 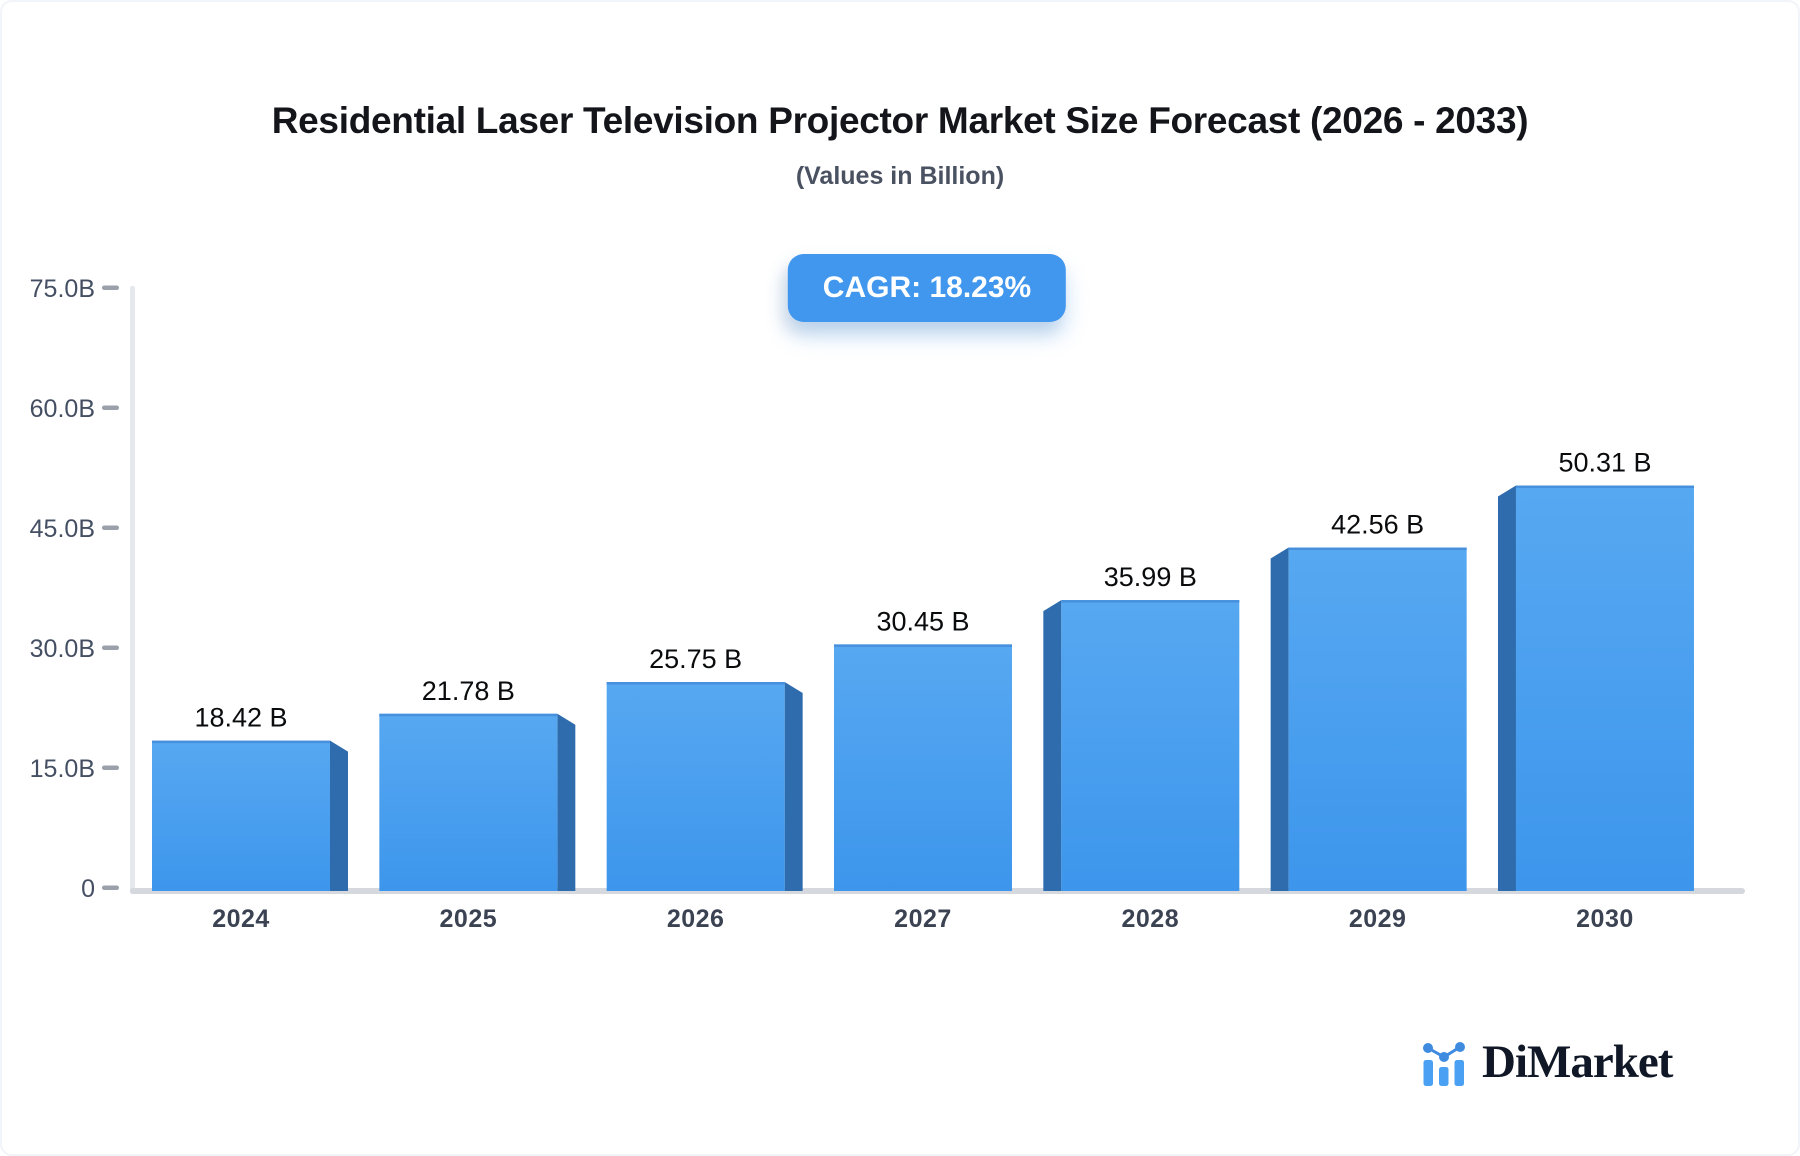 What do you see at coordinates (469, 919) in the screenshot?
I see `x-axis-label: 2025` at bounding box center [469, 919].